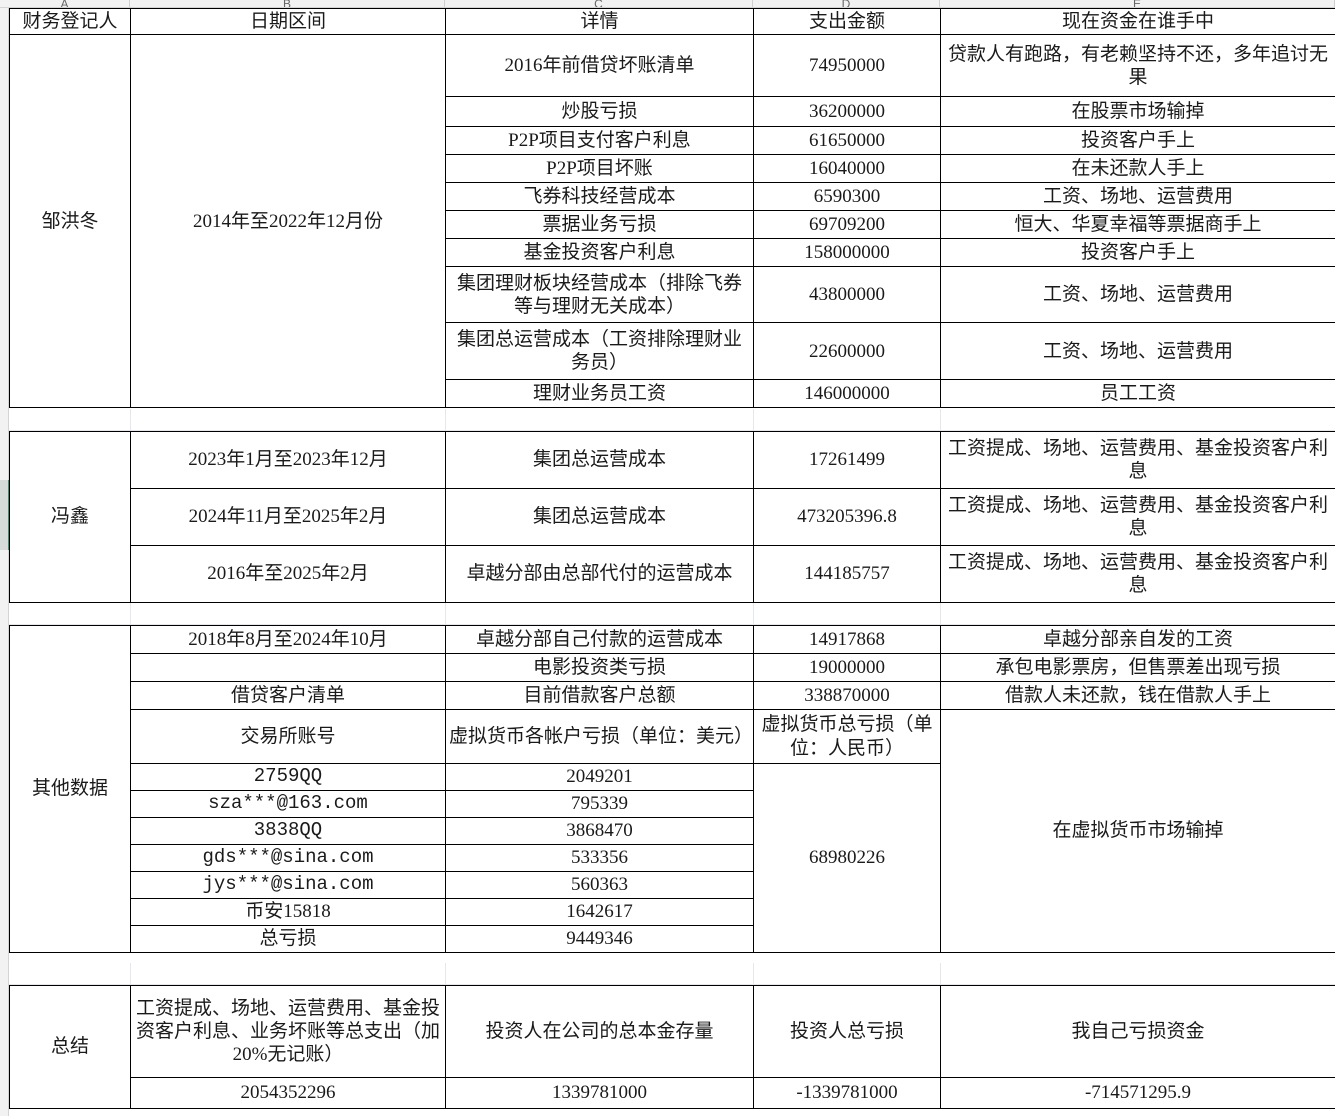  Describe the element at coordinates (288, 517) in the screenshot. I see `cell-date-range: 2024年11月至2025年2月` at that location.